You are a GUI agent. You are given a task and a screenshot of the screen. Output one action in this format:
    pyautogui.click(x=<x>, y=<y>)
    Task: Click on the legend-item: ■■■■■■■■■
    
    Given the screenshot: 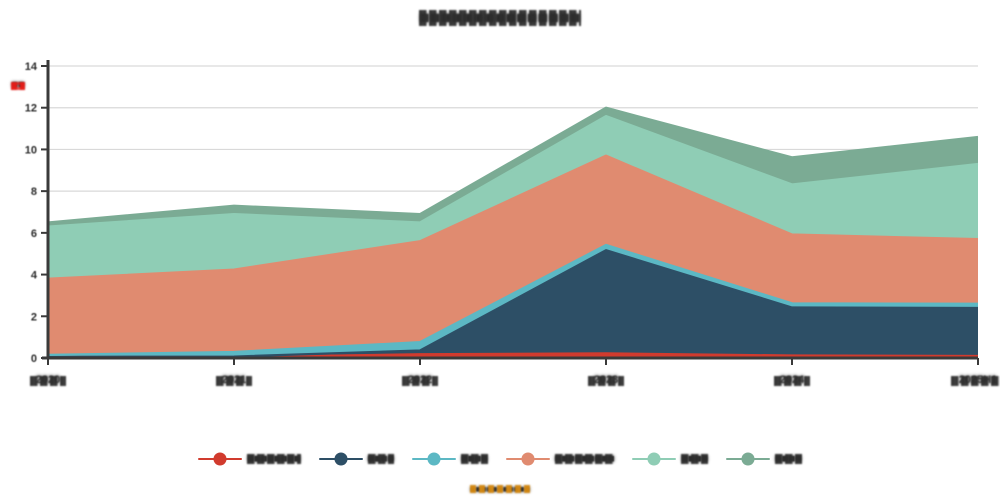 What is the action you would take?
    pyautogui.click(x=560, y=459)
    